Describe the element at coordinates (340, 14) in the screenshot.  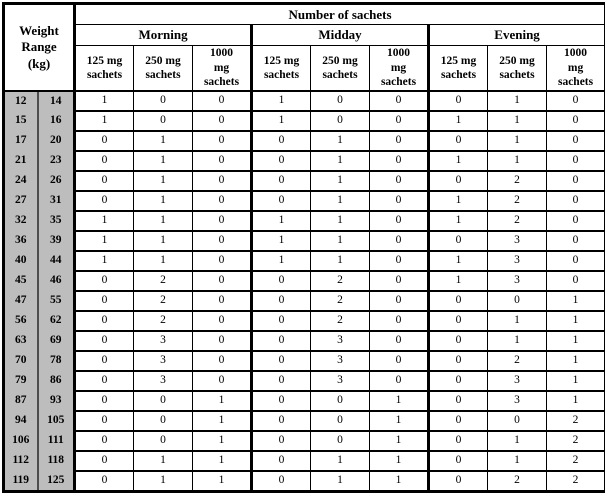
I see `number-of-sachets-header: Number of sachets` at that location.